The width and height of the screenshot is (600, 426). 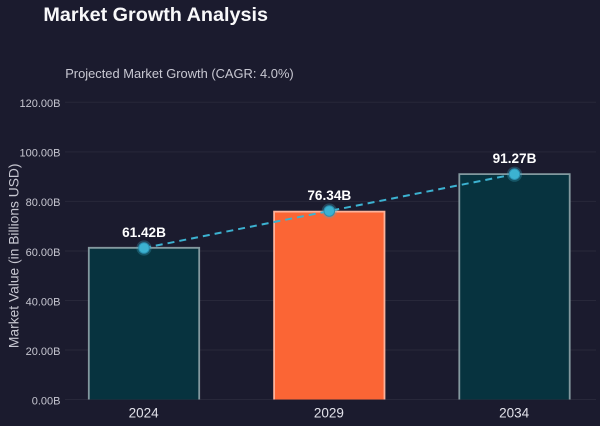 I want to click on svg-text: 60.00B, so click(x=43, y=253).